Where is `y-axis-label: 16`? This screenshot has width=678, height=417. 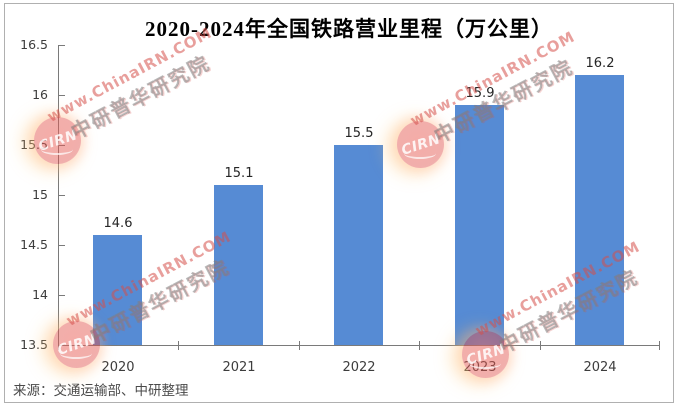 y-axis-label: 16 is located at coordinates (40, 94).